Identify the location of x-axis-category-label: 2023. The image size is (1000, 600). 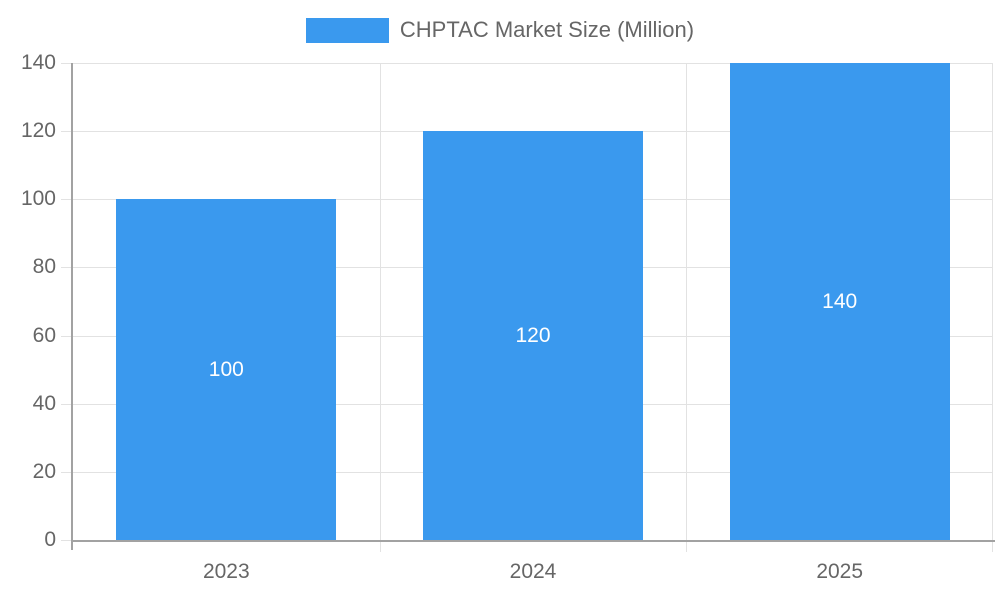
(226, 571).